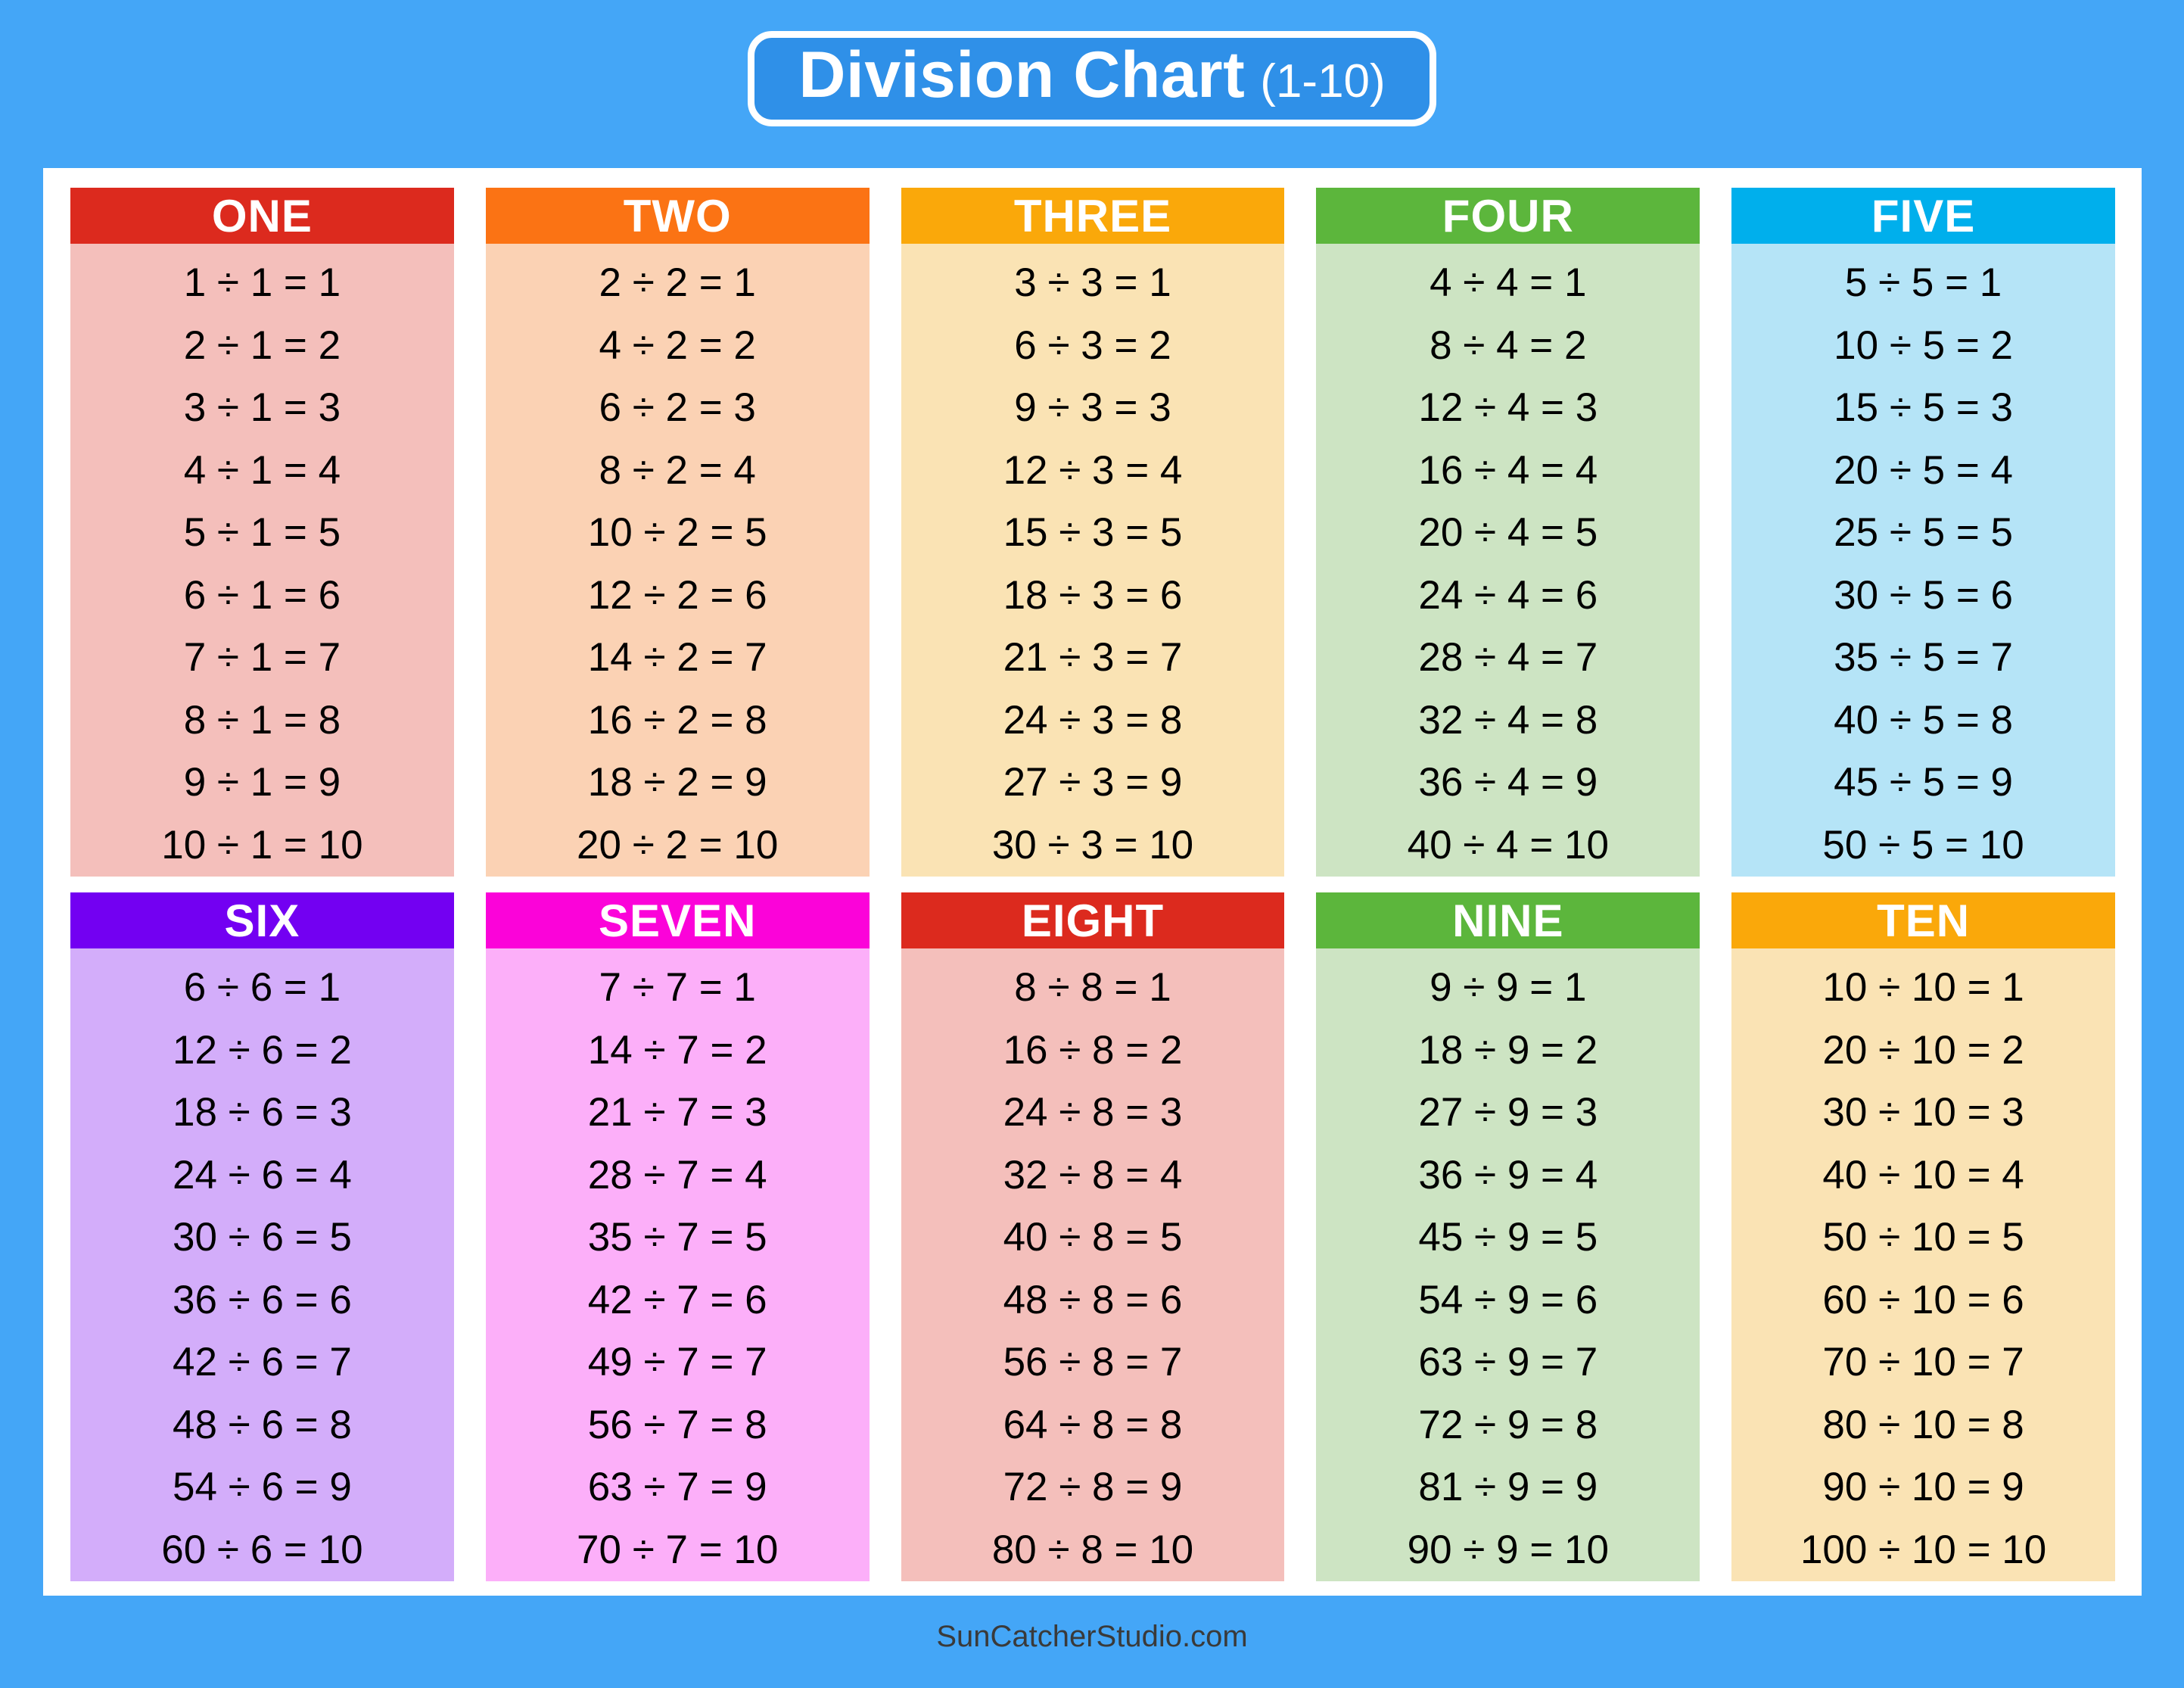 The height and width of the screenshot is (1688, 2184). Describe the element at coordinates (1508, 283) in the screenshot. I see `equation-row: 4 ÷ 4 = 1` at that location.